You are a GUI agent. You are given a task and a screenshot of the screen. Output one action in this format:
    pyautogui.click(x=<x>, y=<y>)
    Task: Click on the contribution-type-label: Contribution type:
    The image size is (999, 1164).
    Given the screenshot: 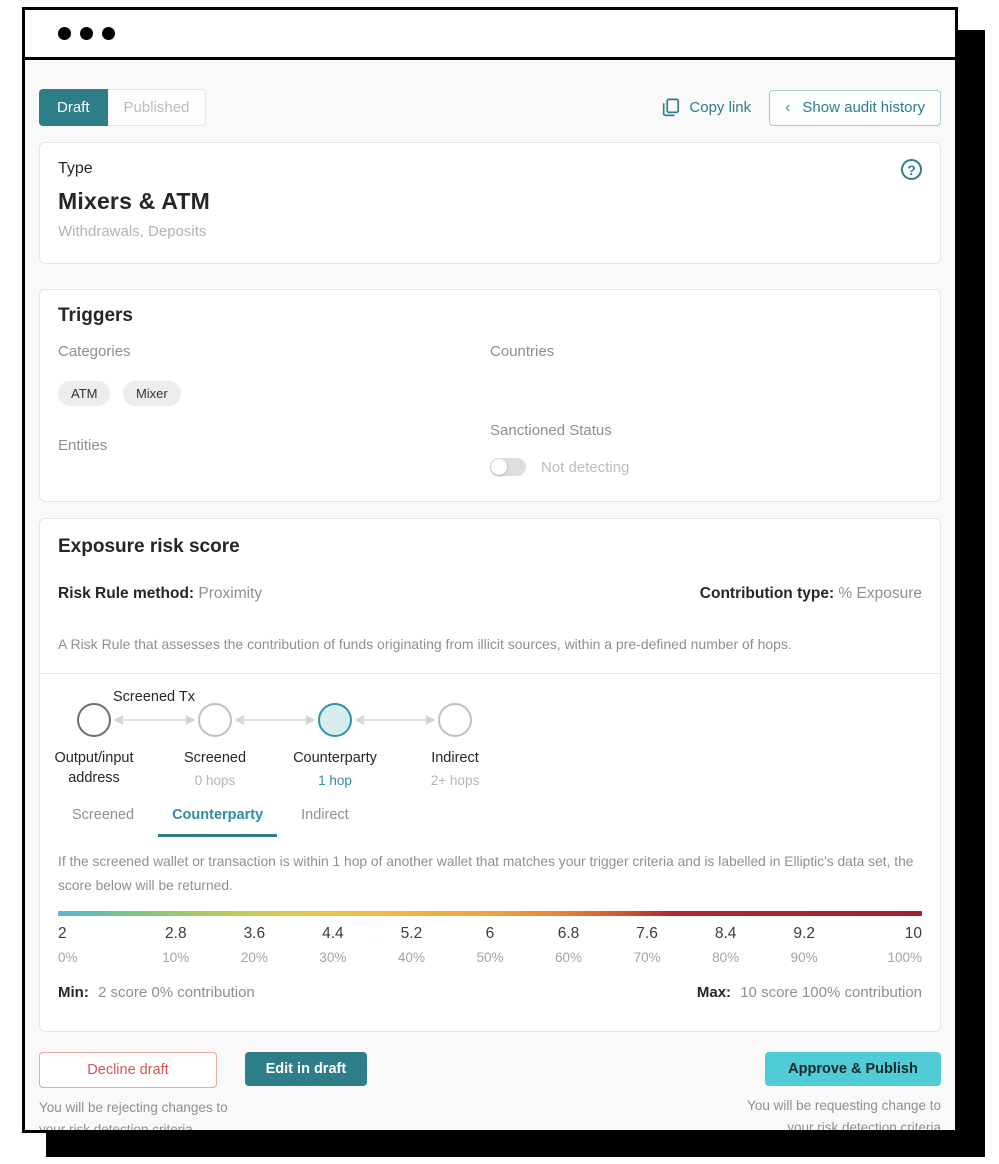 What is the action you would take?
    pyautogui.click(x=767, y=593)
    